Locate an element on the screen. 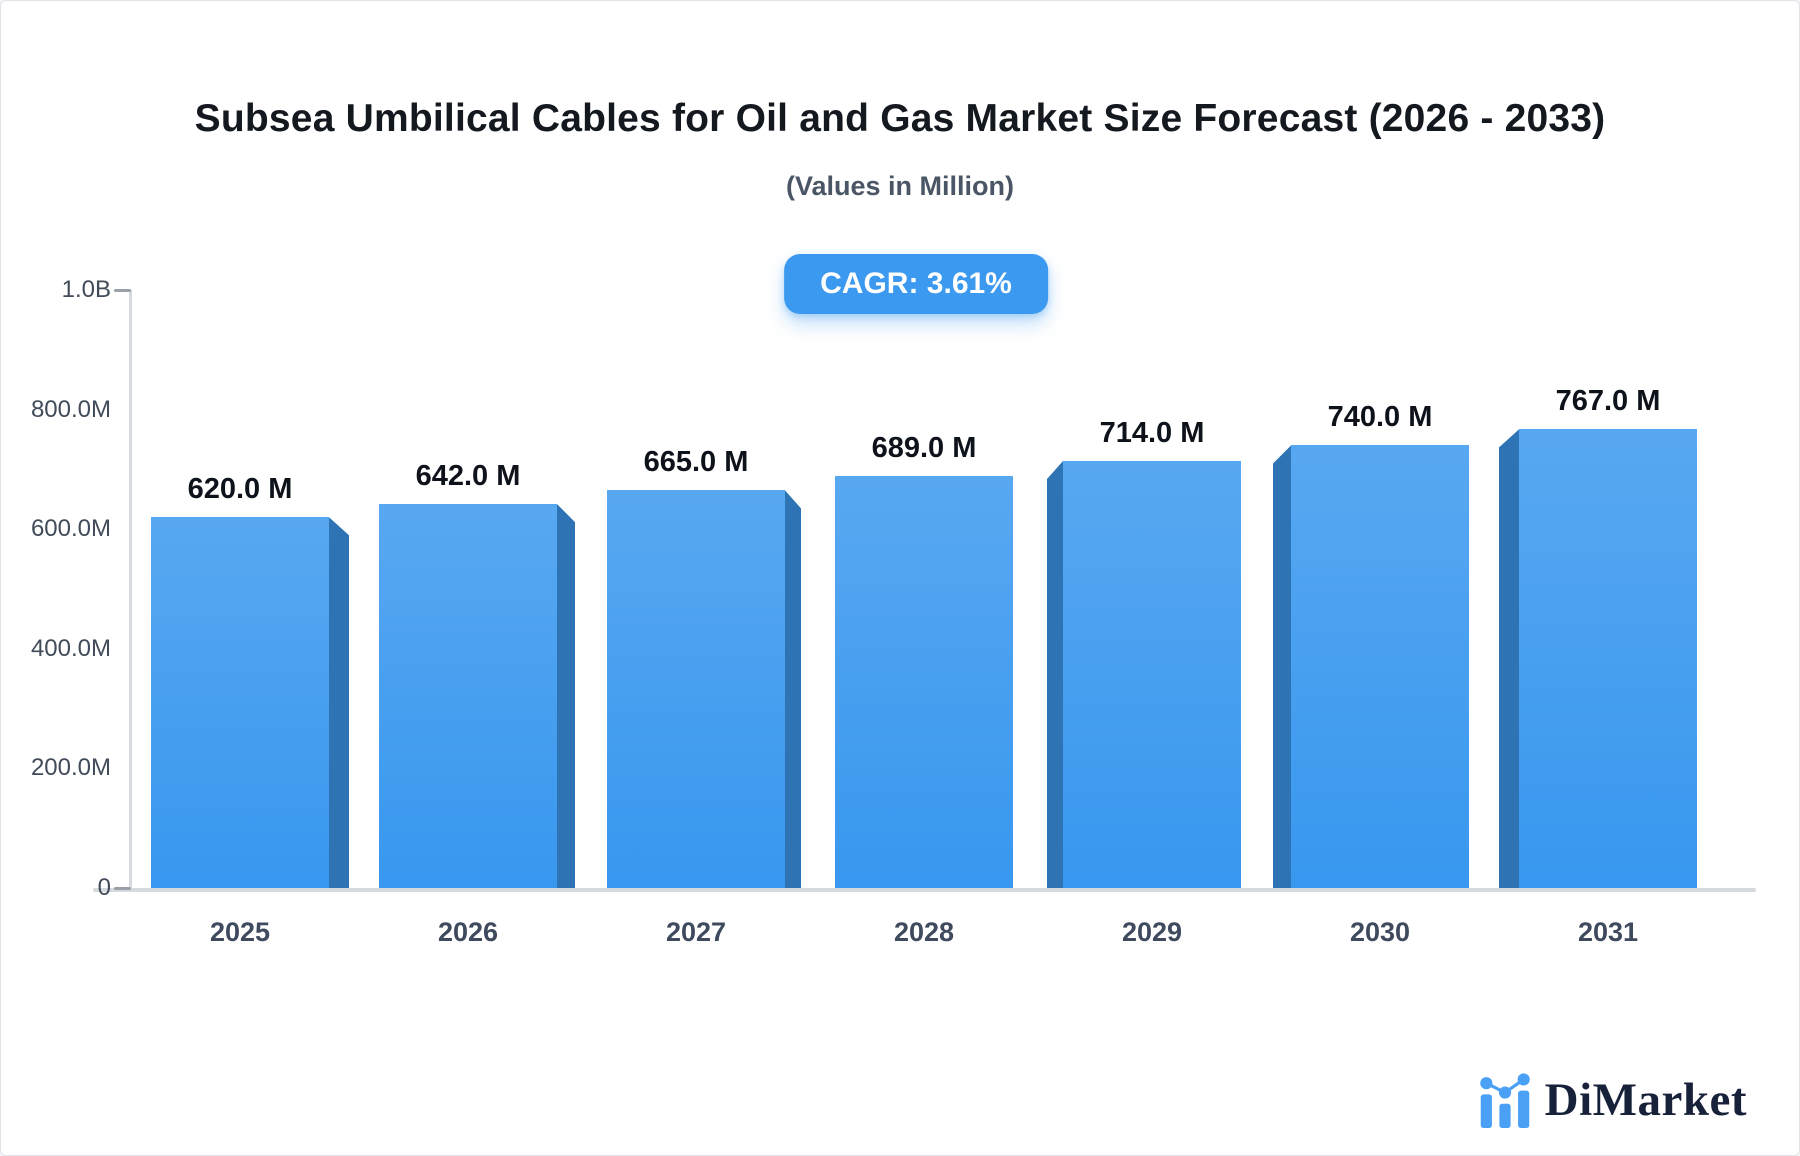 This screenshot has height=1156, width=1800. bar-2027 is located at coordinates (696, 689).